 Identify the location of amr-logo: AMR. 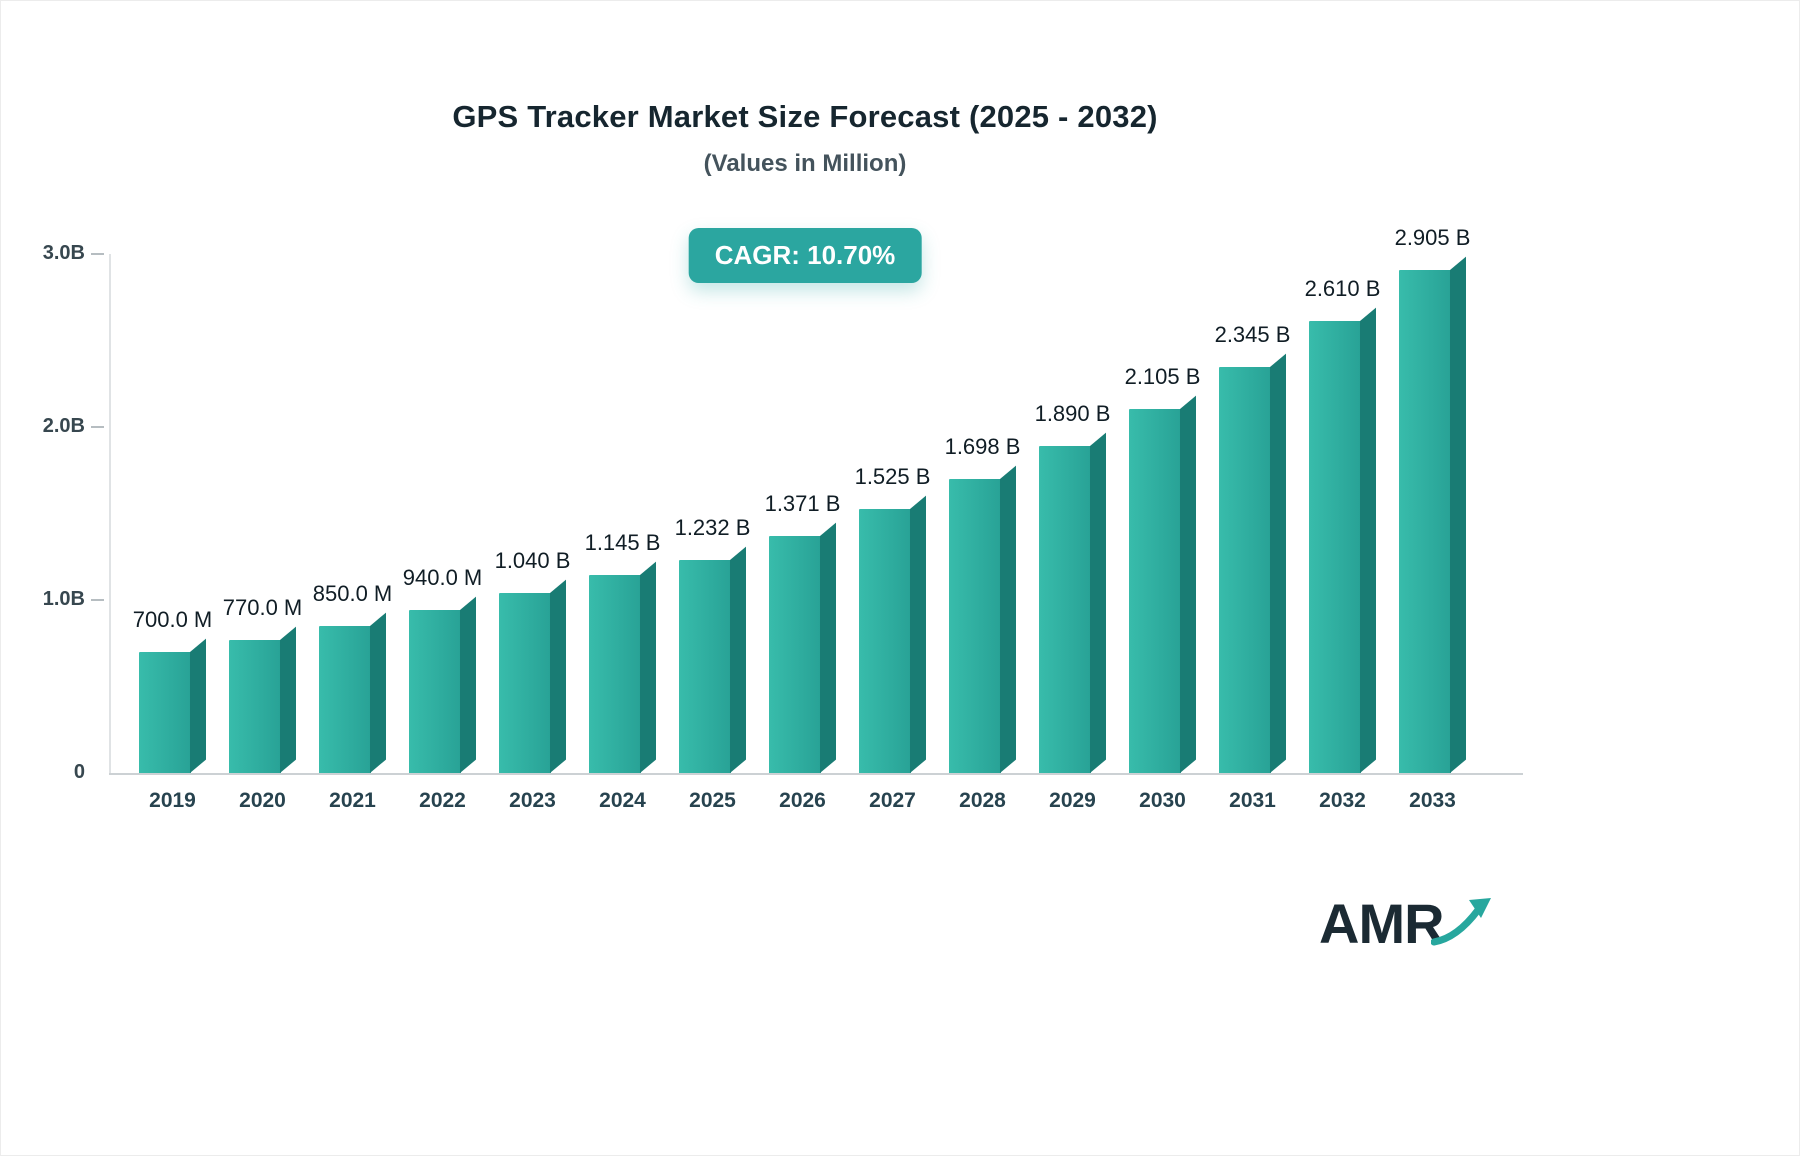
(1414, 926).